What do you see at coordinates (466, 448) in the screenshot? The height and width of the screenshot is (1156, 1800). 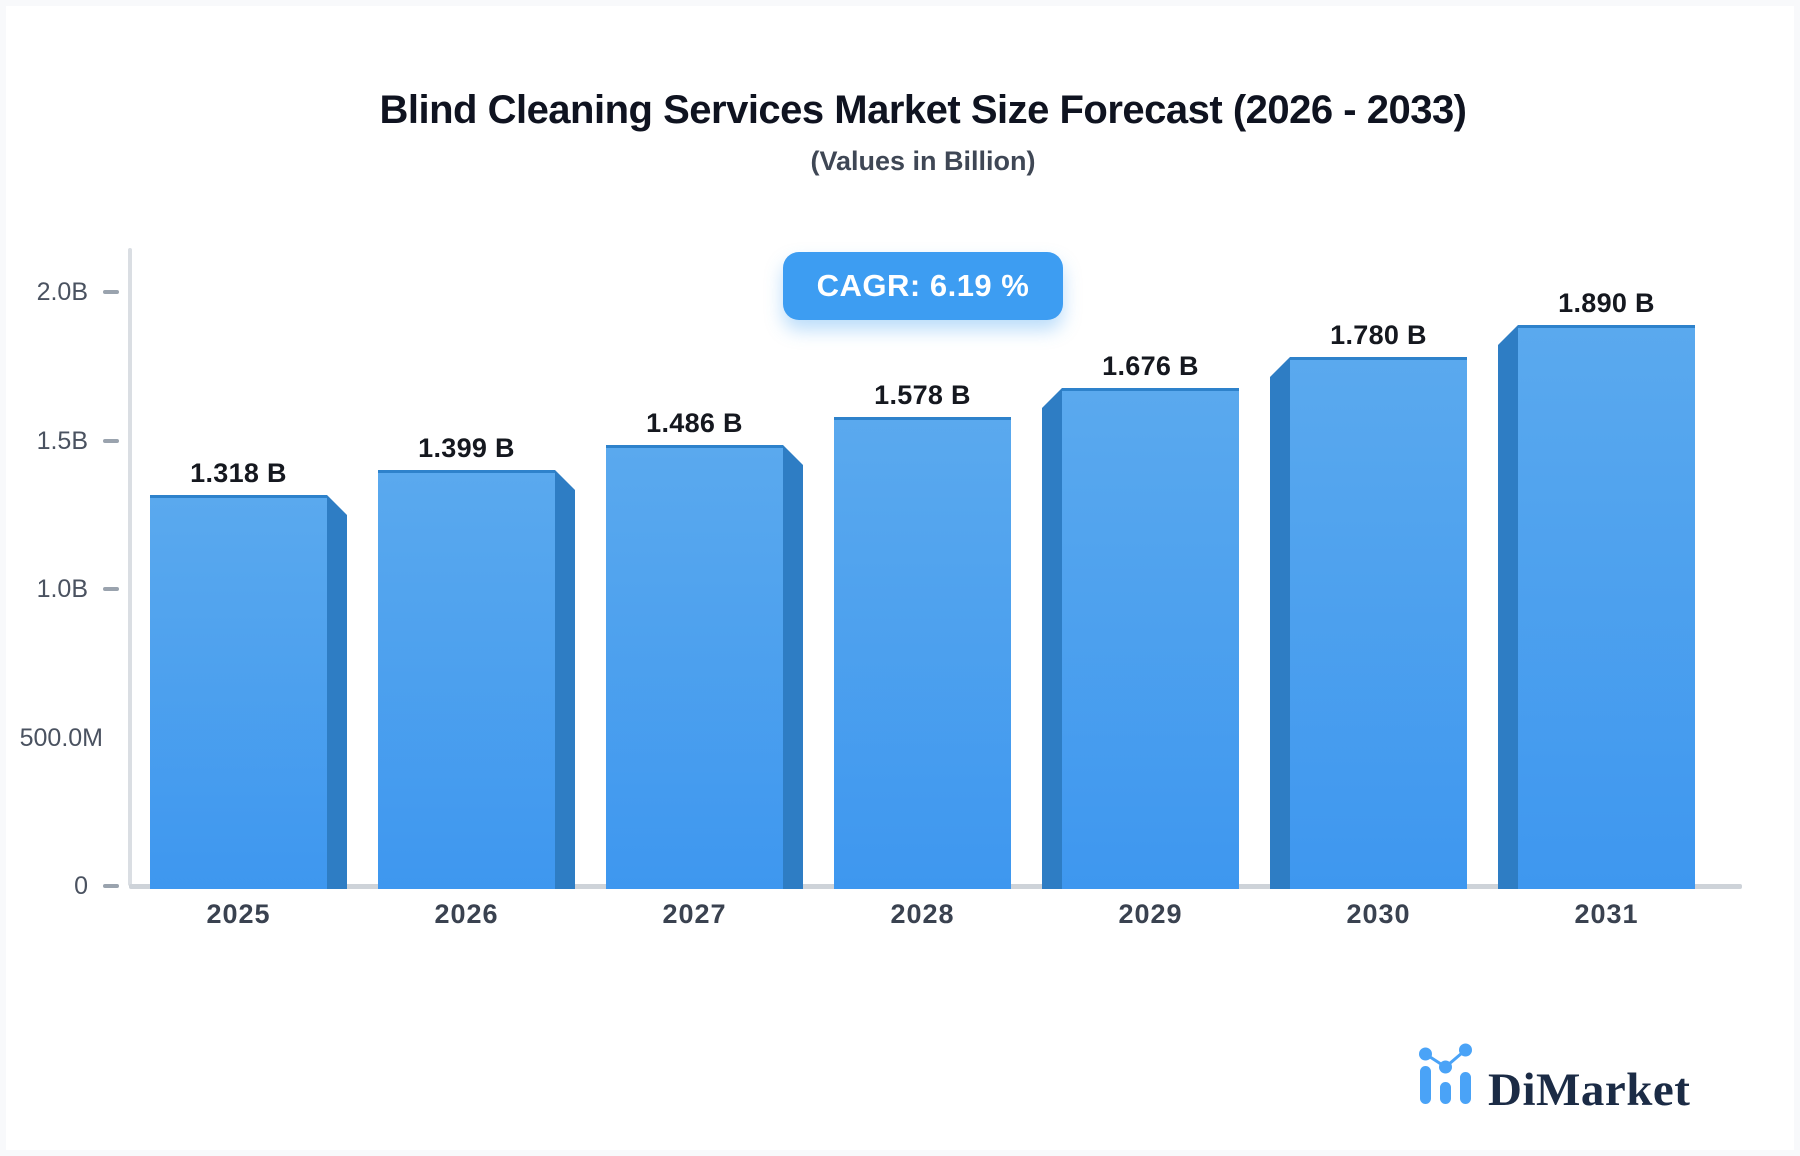 I see `bar-value-label: 1.399 B` at bounding box center [466, 448].